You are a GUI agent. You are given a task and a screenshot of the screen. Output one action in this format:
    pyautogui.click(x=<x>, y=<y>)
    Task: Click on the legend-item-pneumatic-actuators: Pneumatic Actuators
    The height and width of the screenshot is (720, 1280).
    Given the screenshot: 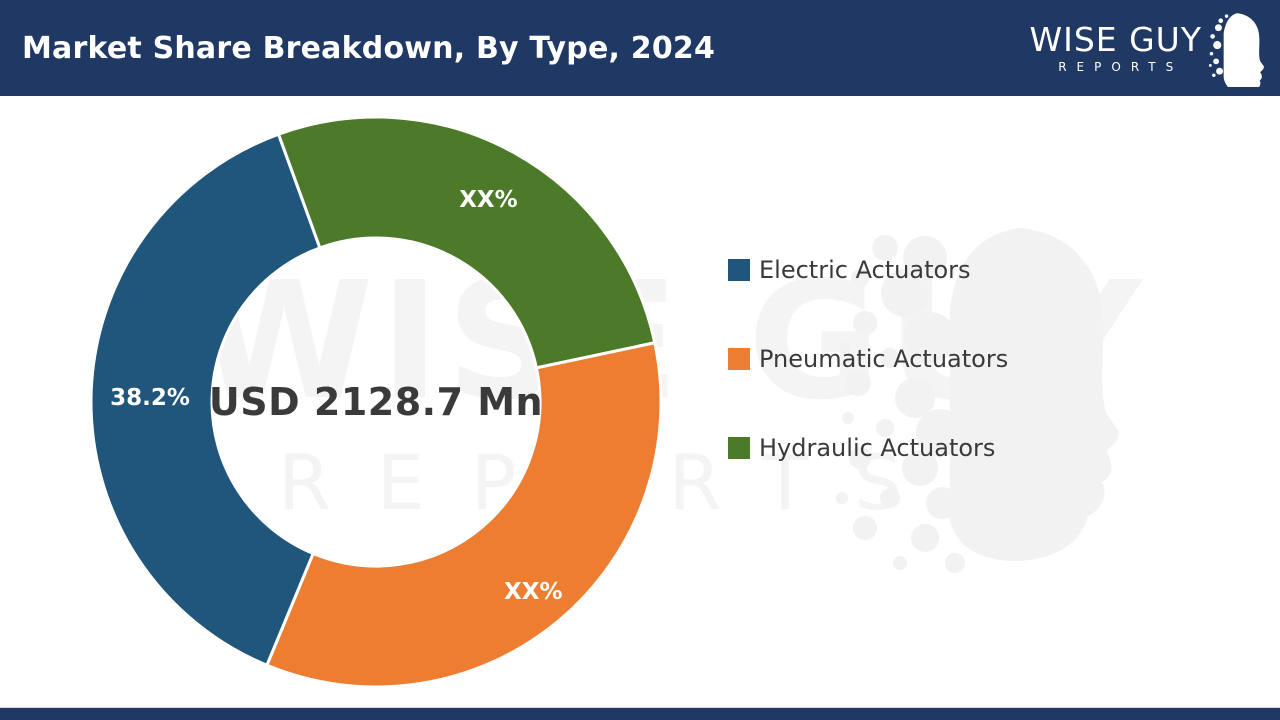 What is the action you would take?
    pyautogui.click(x=868, y=359)
    